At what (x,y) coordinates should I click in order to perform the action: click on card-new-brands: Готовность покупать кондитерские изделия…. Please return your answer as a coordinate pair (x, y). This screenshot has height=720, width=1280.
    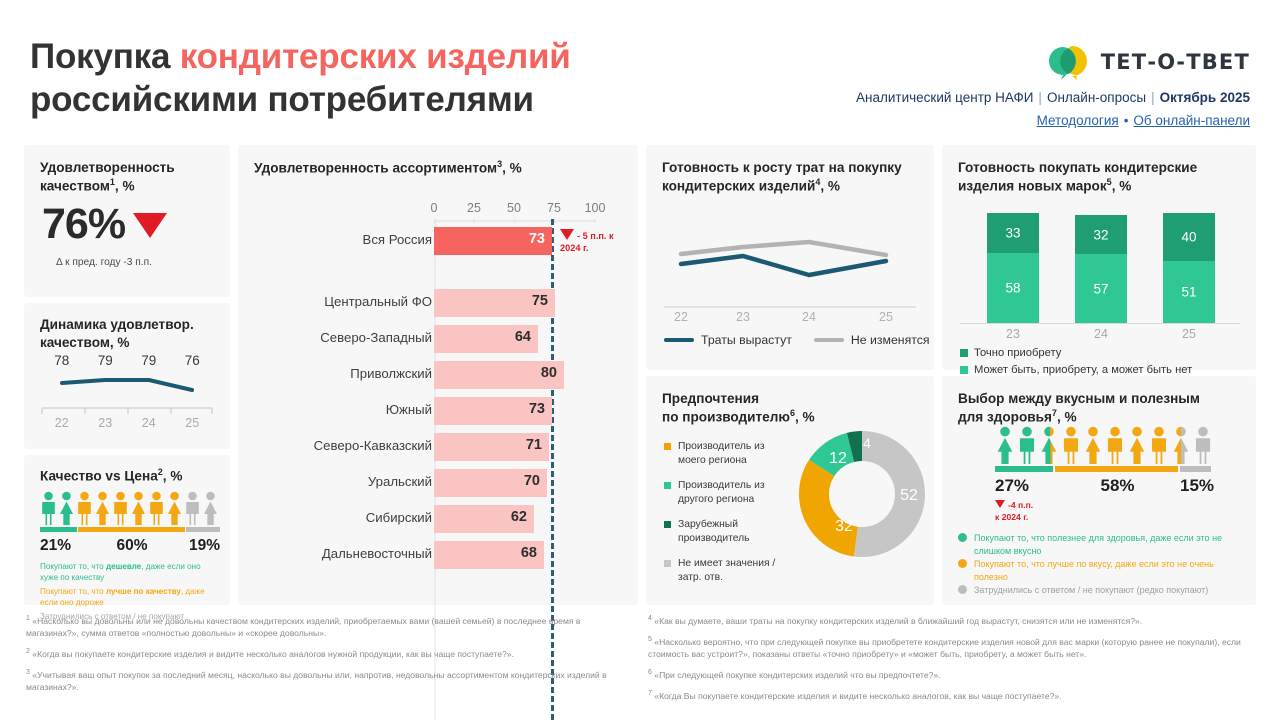
    Looking at the image, I should click on (1099, 260).